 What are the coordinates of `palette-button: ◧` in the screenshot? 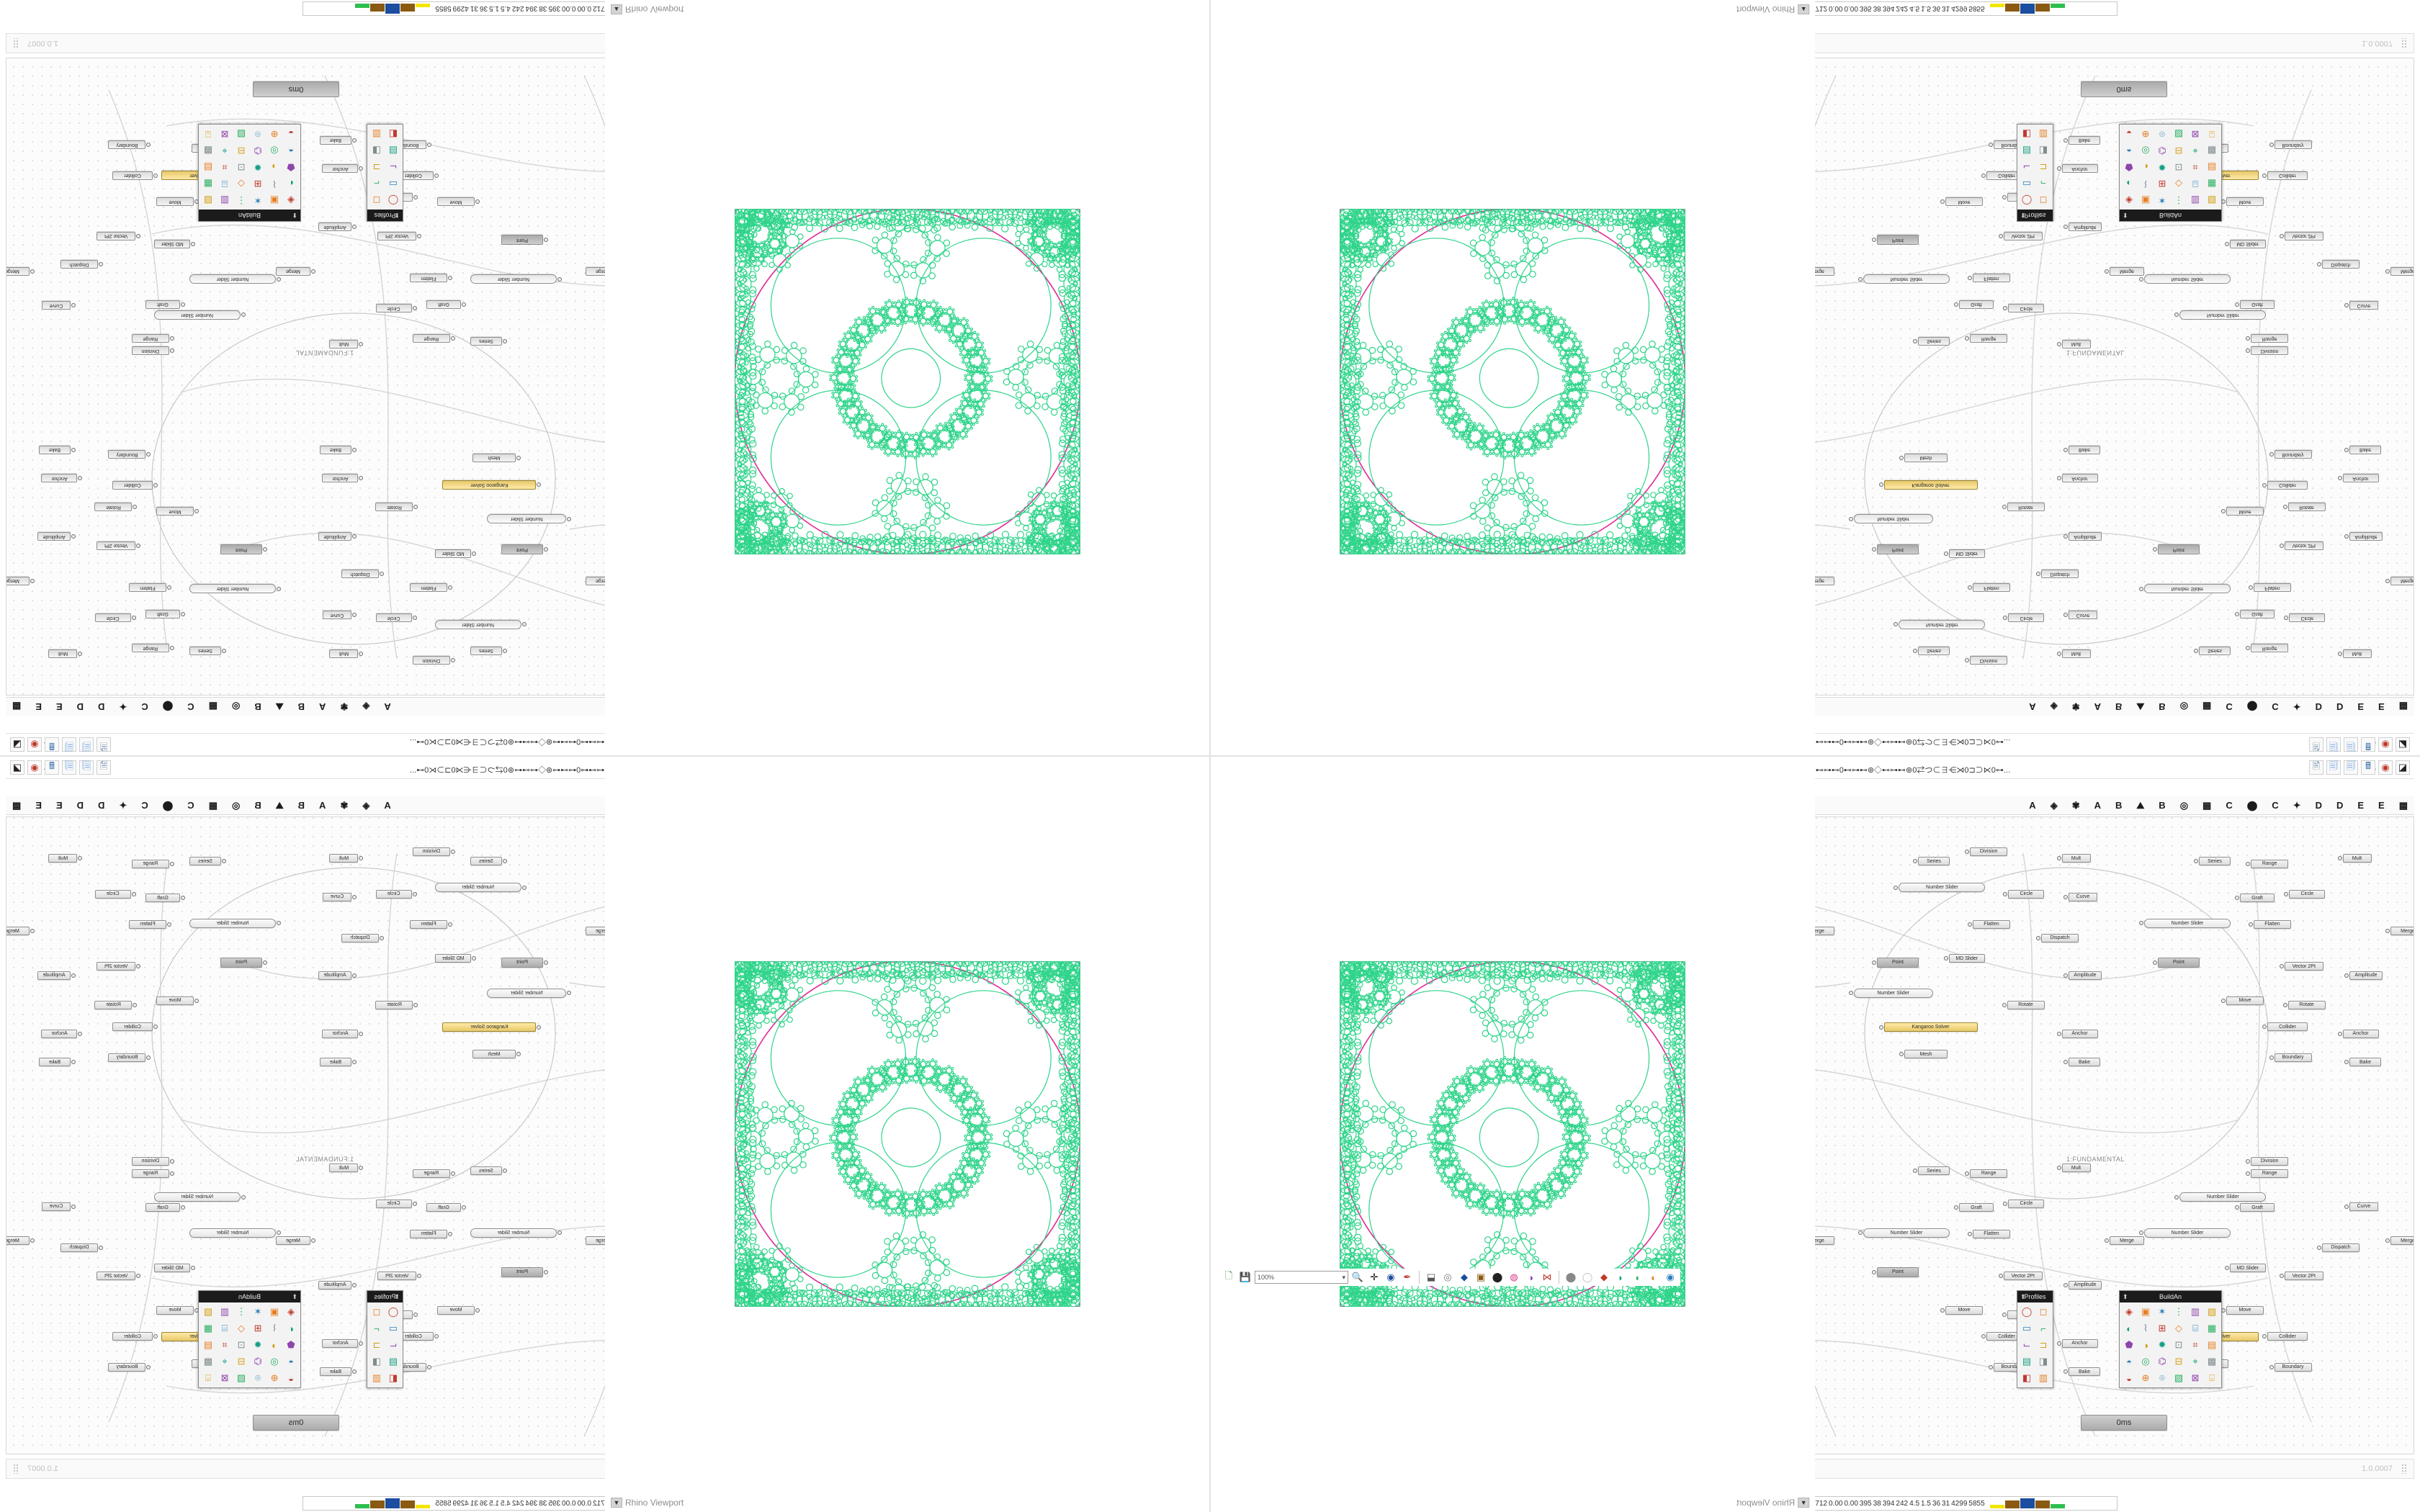 It's located at (393, 1377).